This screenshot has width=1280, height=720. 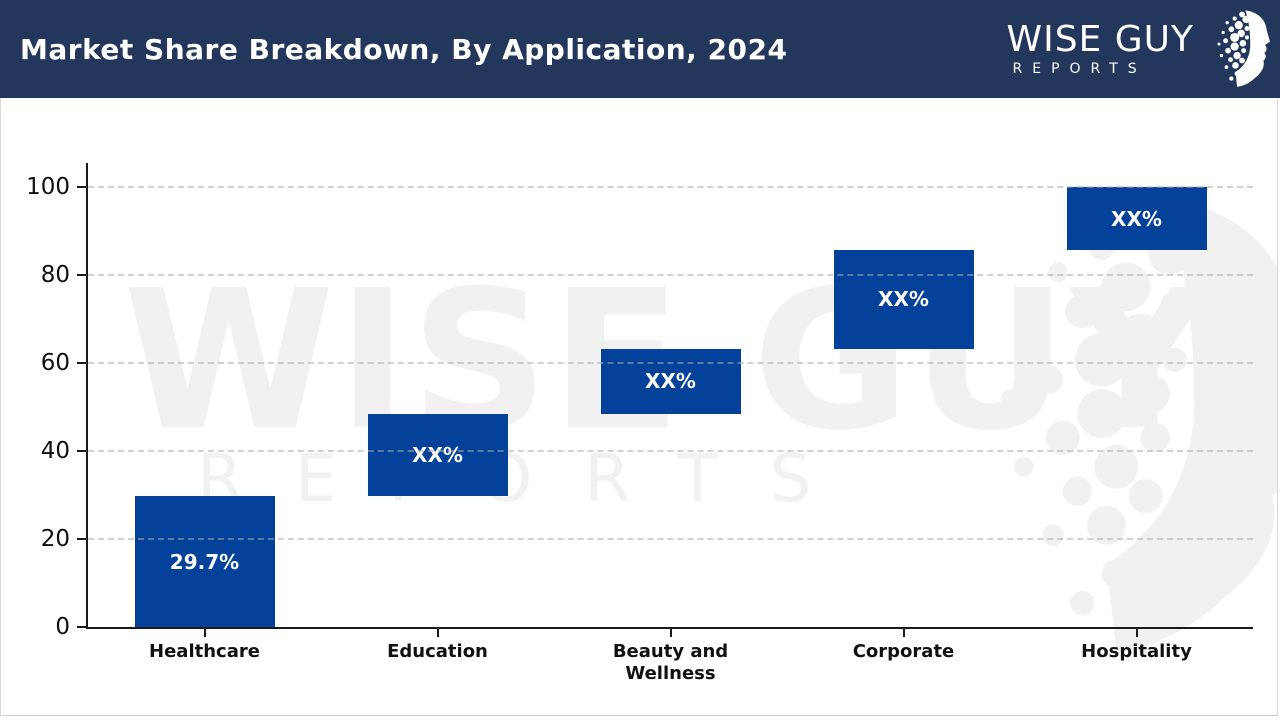 I want to click on watermark-subtext: REPORTS, so click(x=530, y=478).